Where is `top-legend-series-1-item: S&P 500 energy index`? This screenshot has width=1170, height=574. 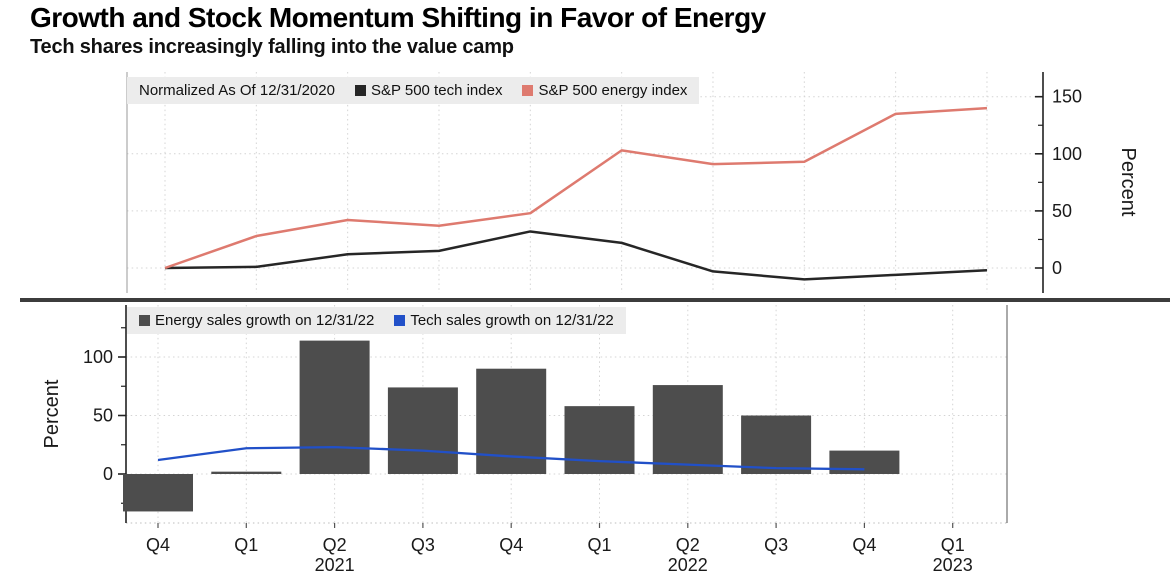 top-legend-series-1-item: S&P 500 energy index is located at coordinates (604, 90).